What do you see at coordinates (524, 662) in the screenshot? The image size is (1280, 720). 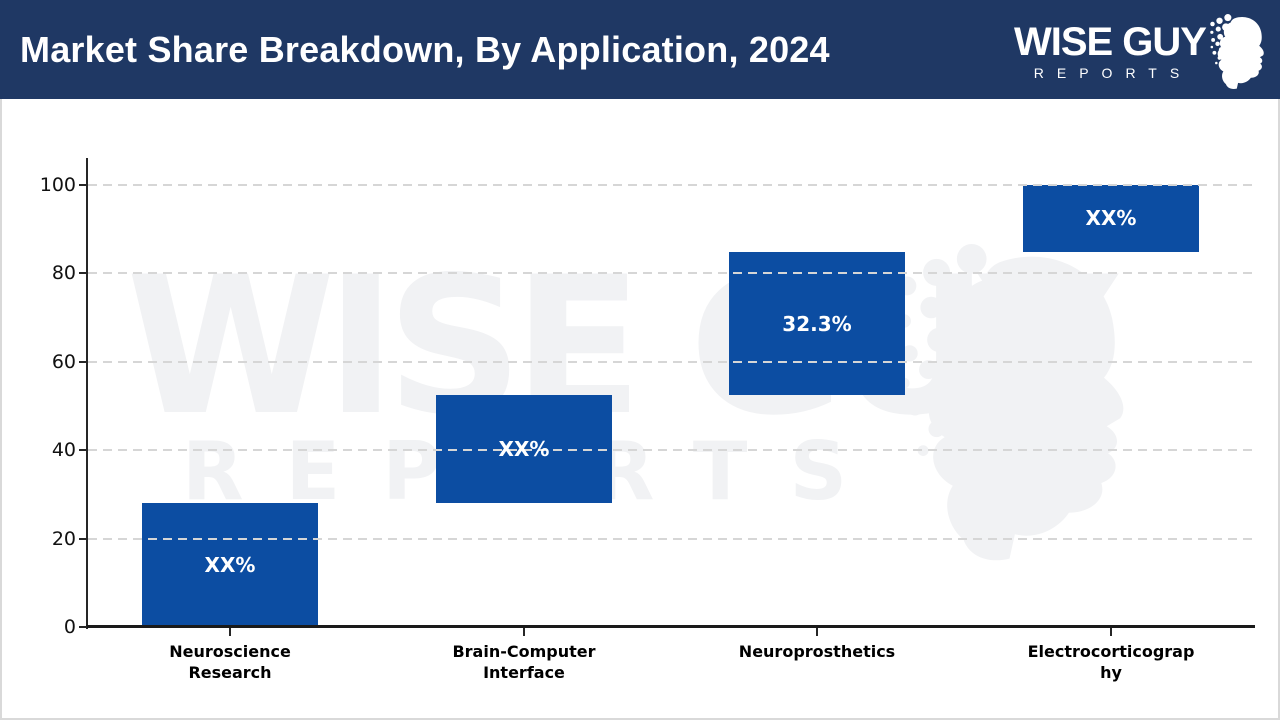 I see `category-label-brain-computer-interface: Brain-Computer Interface` at bounding box center [524, 662].